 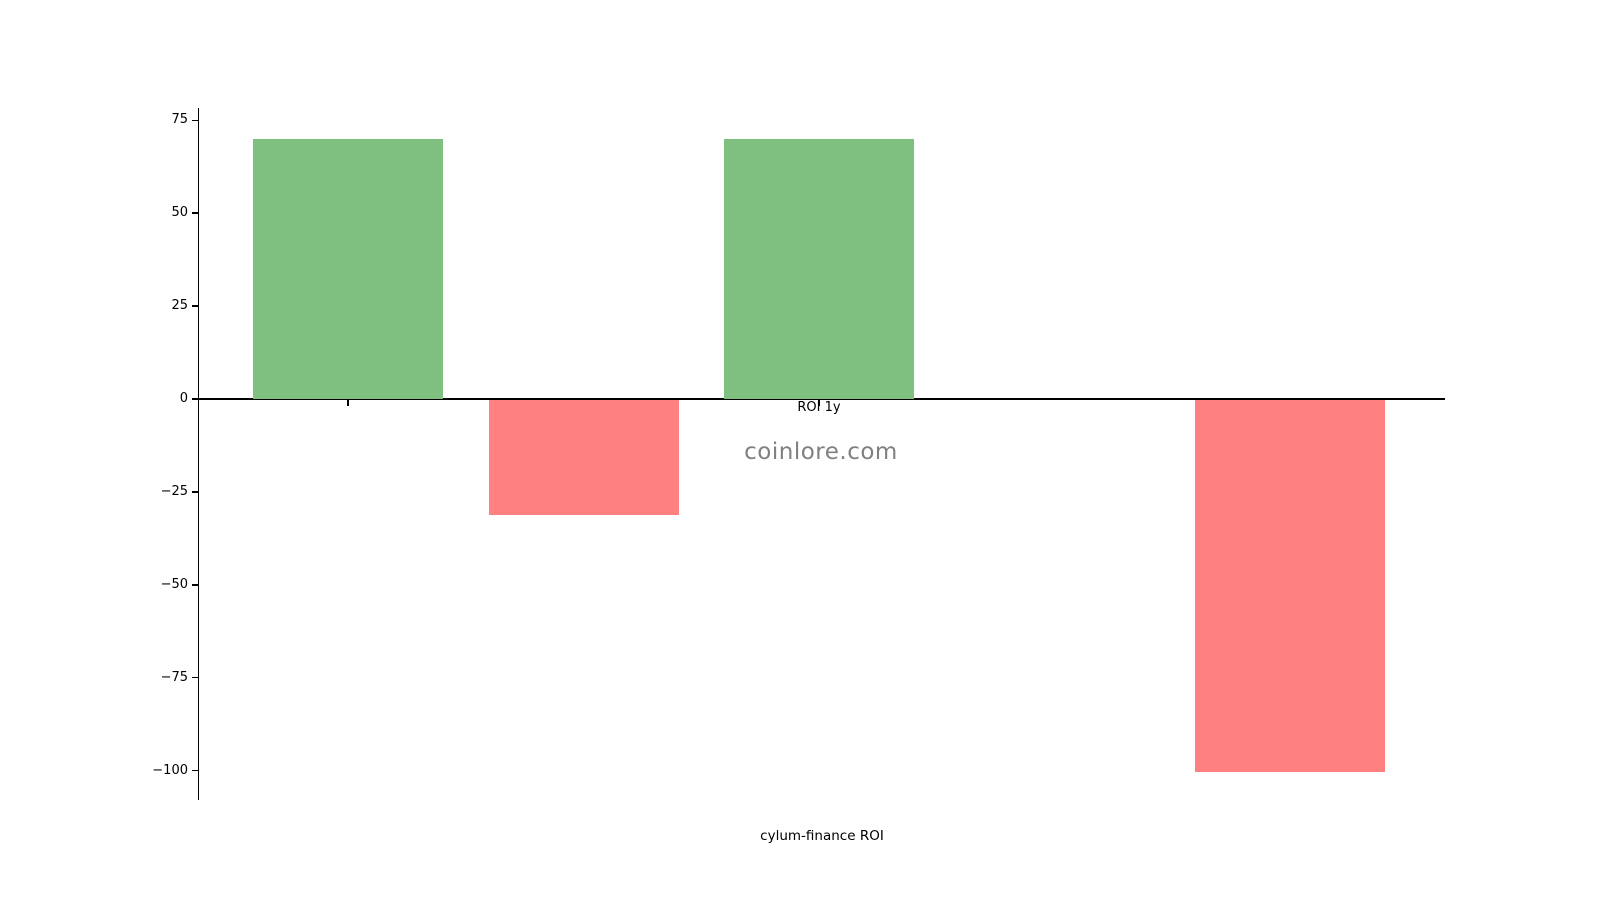 What do you see at coordinates (179, 120) in the screenshot?
I see `y-tick-label: 75` at bounding box center [179, 120].